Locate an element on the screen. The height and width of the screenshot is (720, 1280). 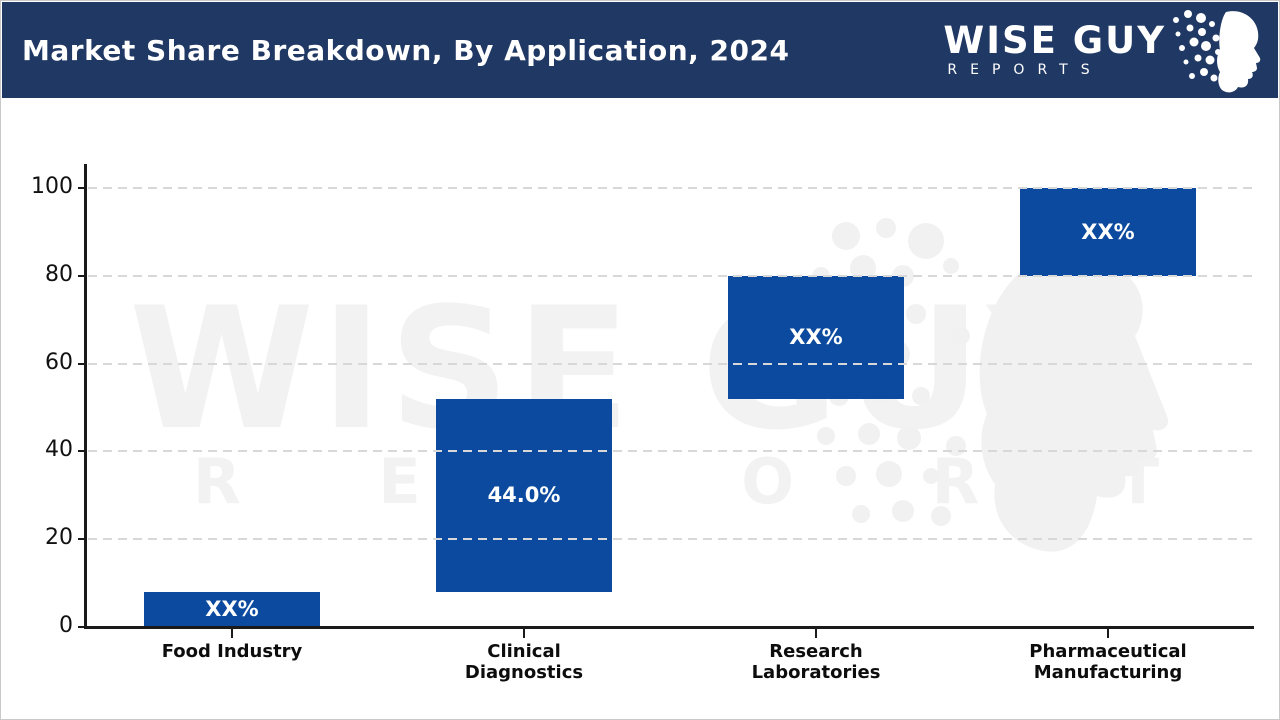
x-category-label: Pharmaceutical Manufacturing is located at coordinates (1108, 662).